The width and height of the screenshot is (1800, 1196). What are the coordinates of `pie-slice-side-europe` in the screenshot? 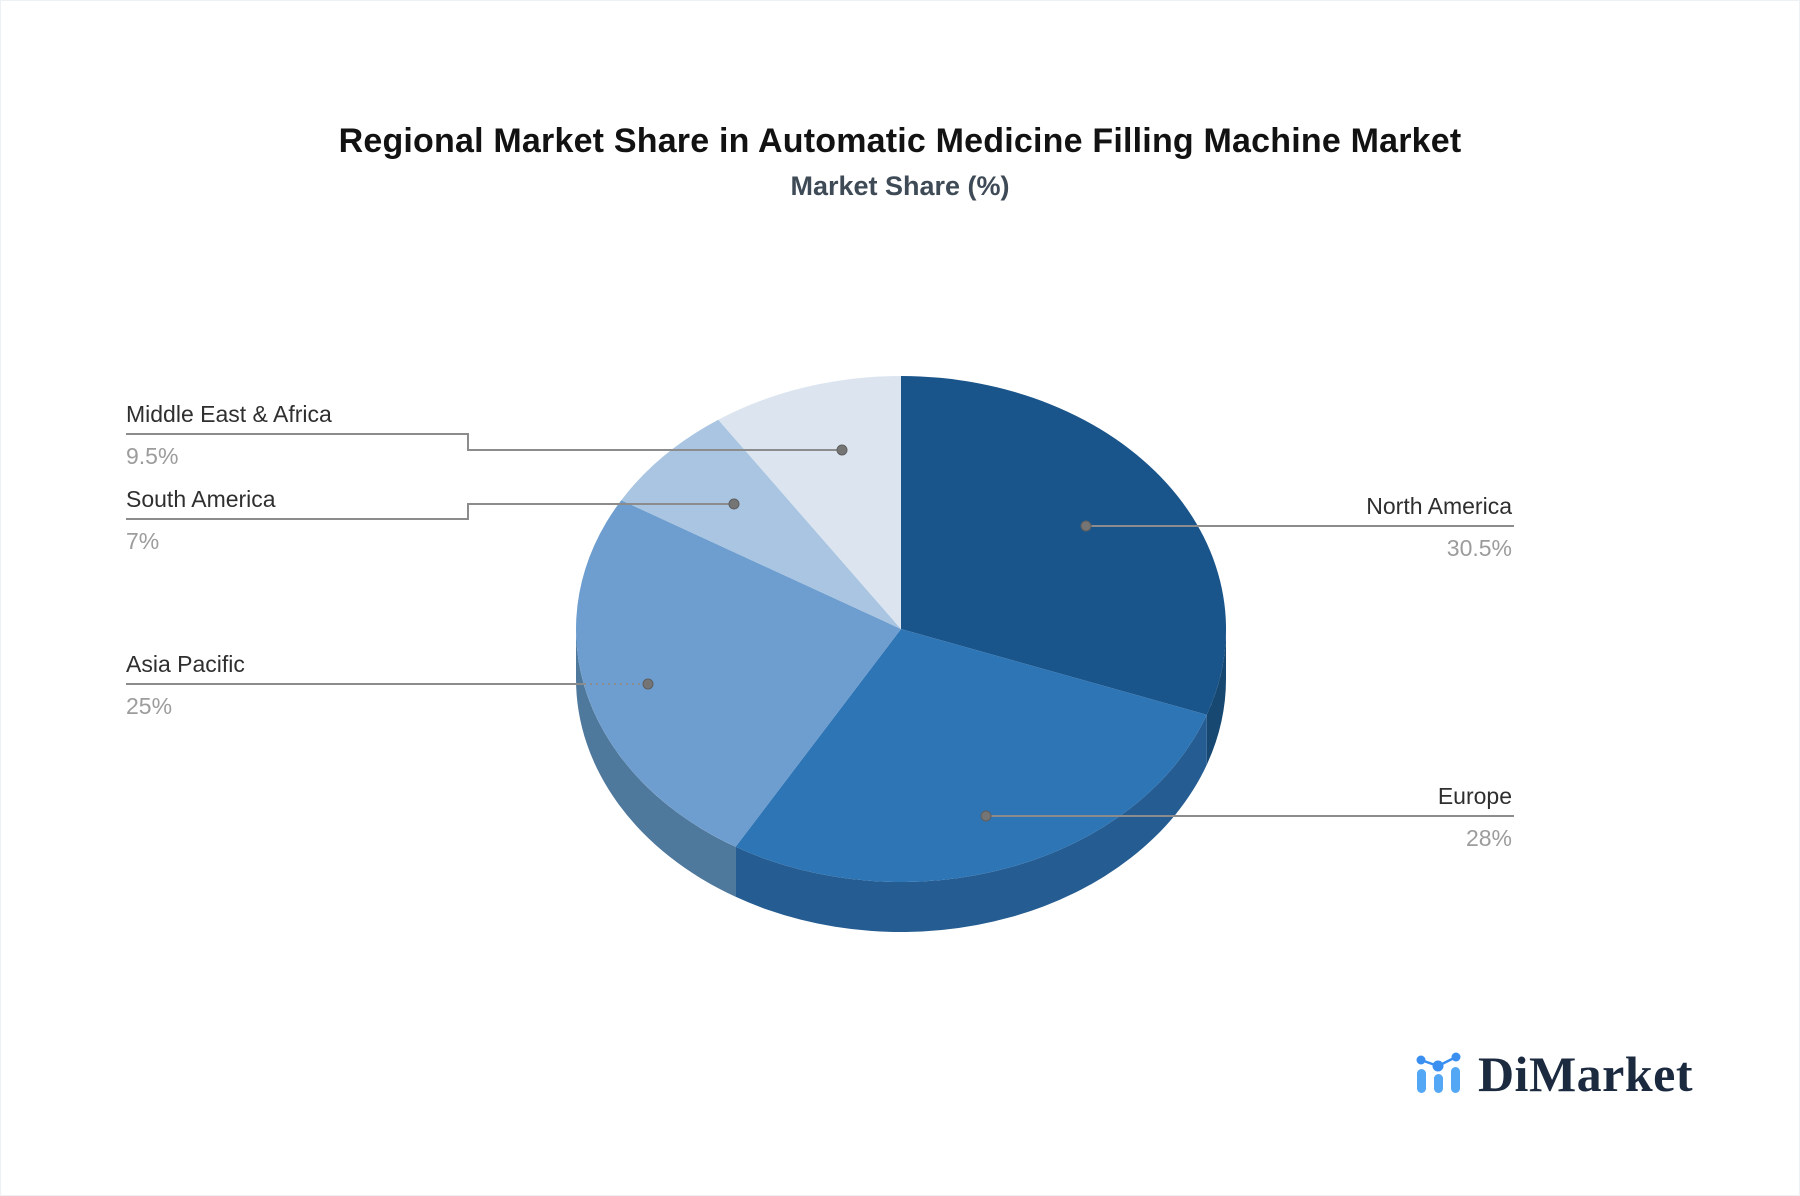 It's located at (971, 823).